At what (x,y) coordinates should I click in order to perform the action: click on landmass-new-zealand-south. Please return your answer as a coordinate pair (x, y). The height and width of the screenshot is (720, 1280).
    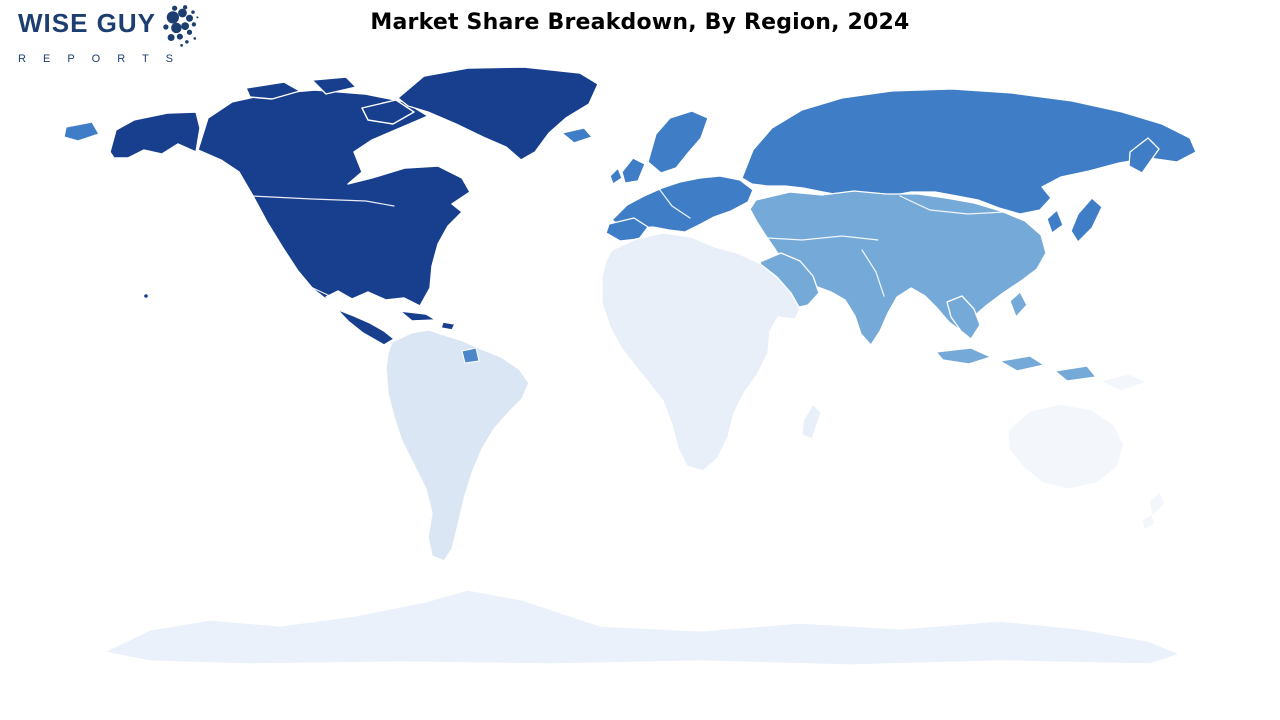
    Looking at the image, I should click on (1148, 522).